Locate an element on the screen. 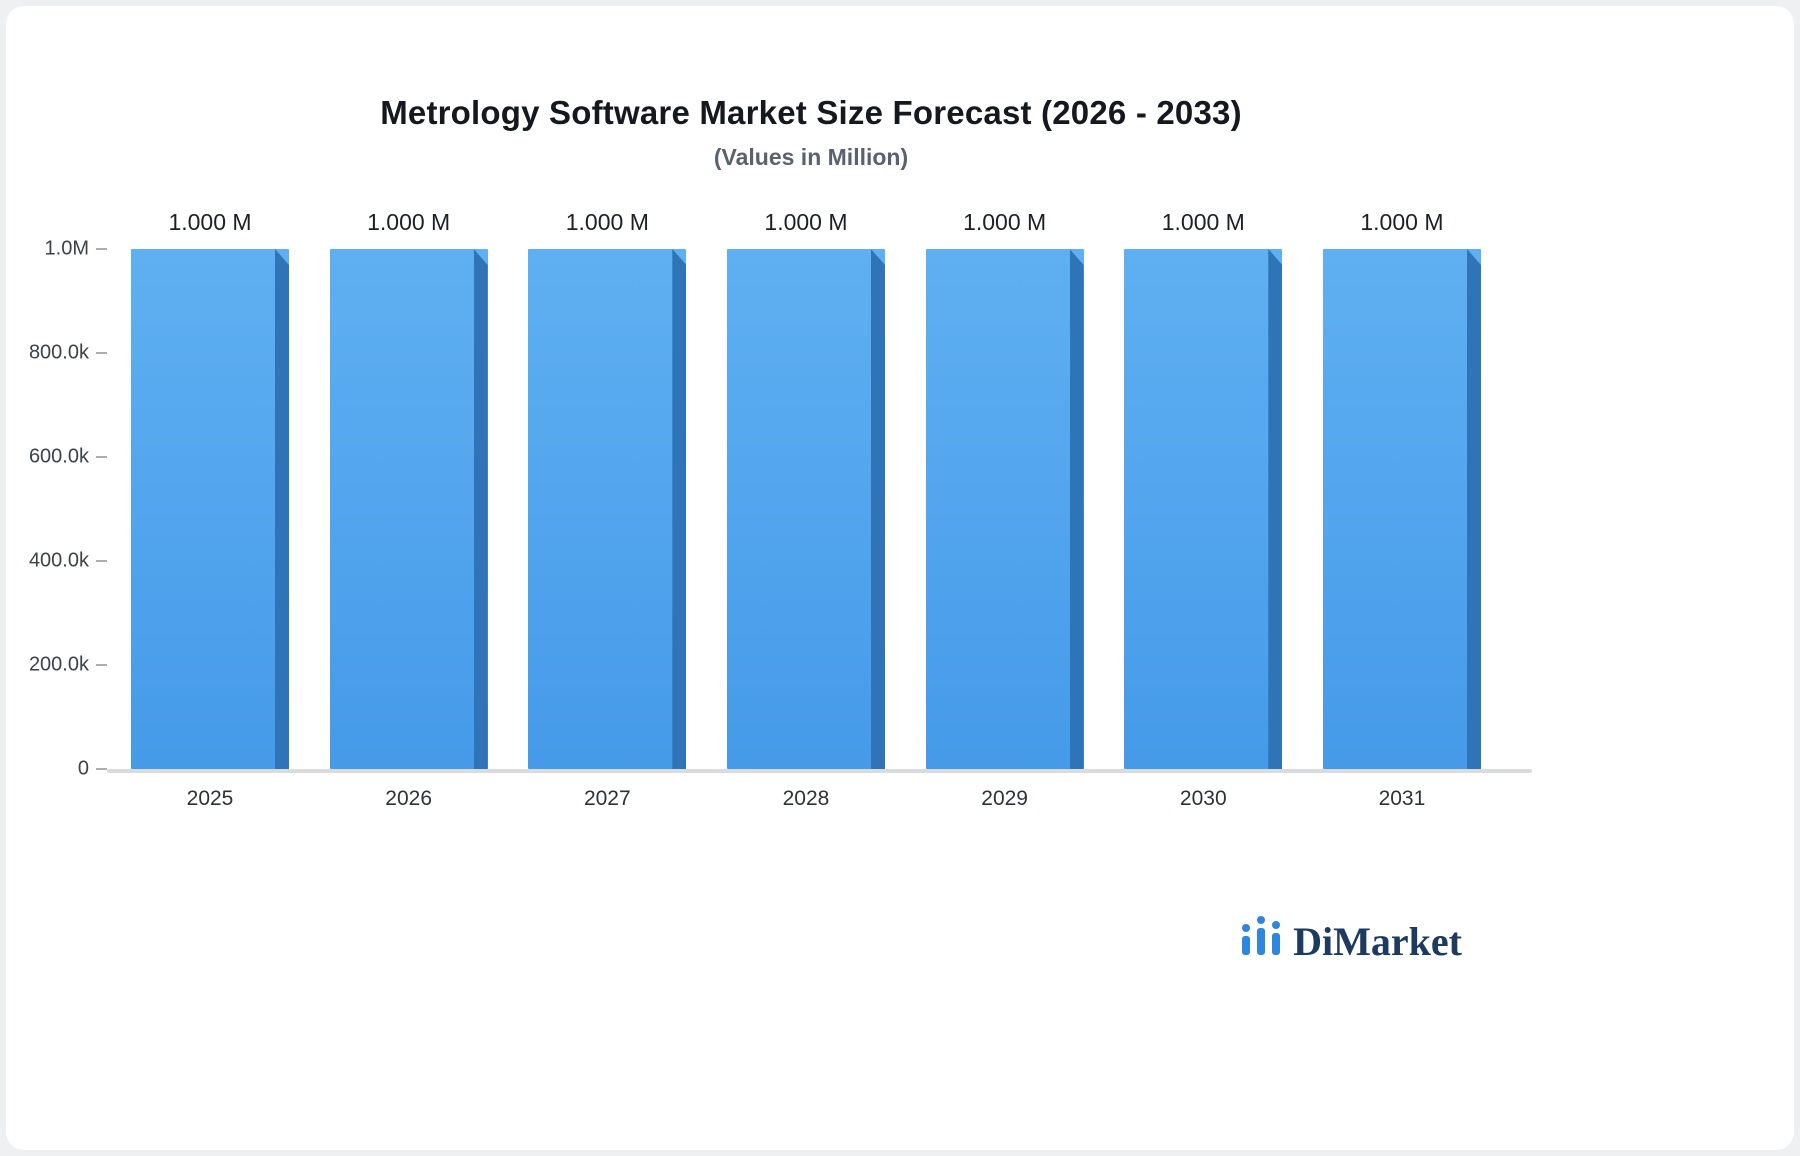  x-axis-label: 2028 is located at coordinates (806, 798).